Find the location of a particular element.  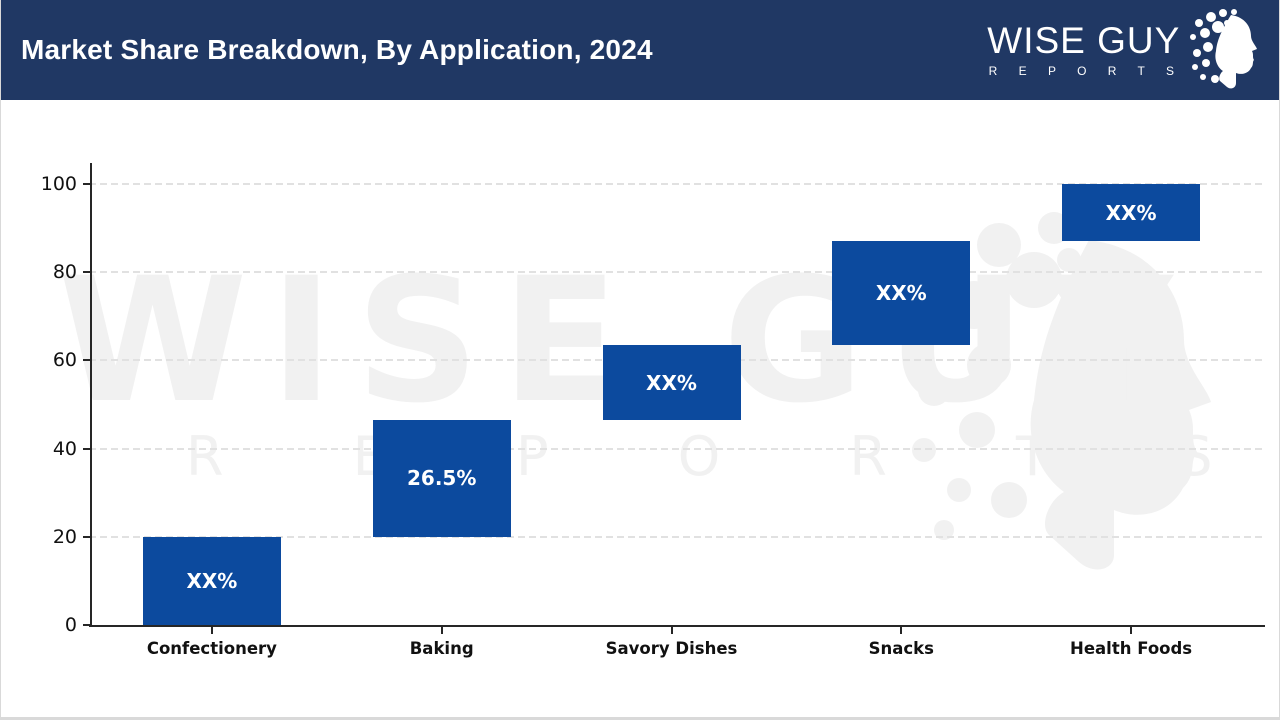

logo-head-icon is located at coordinates (1223, 49).